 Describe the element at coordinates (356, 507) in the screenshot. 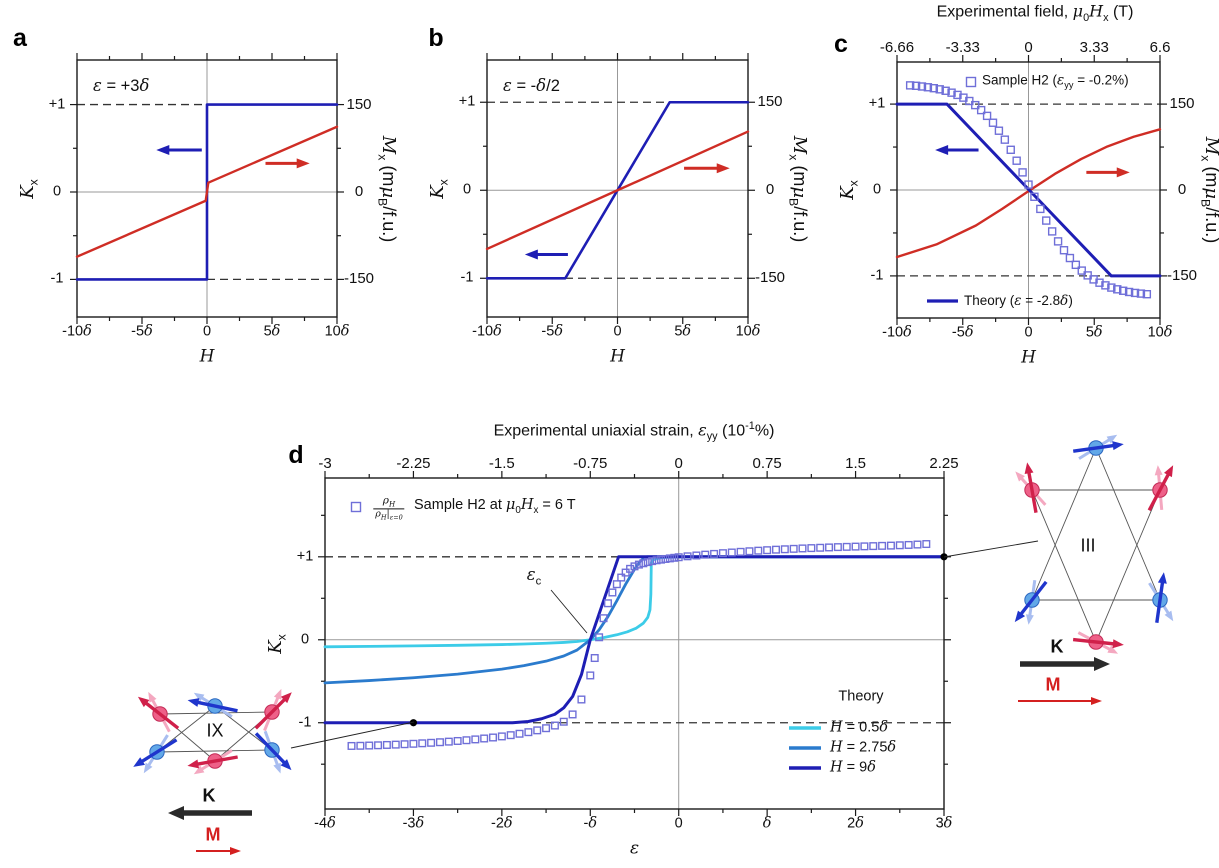

I see `d-legend-square-icon` at that location.